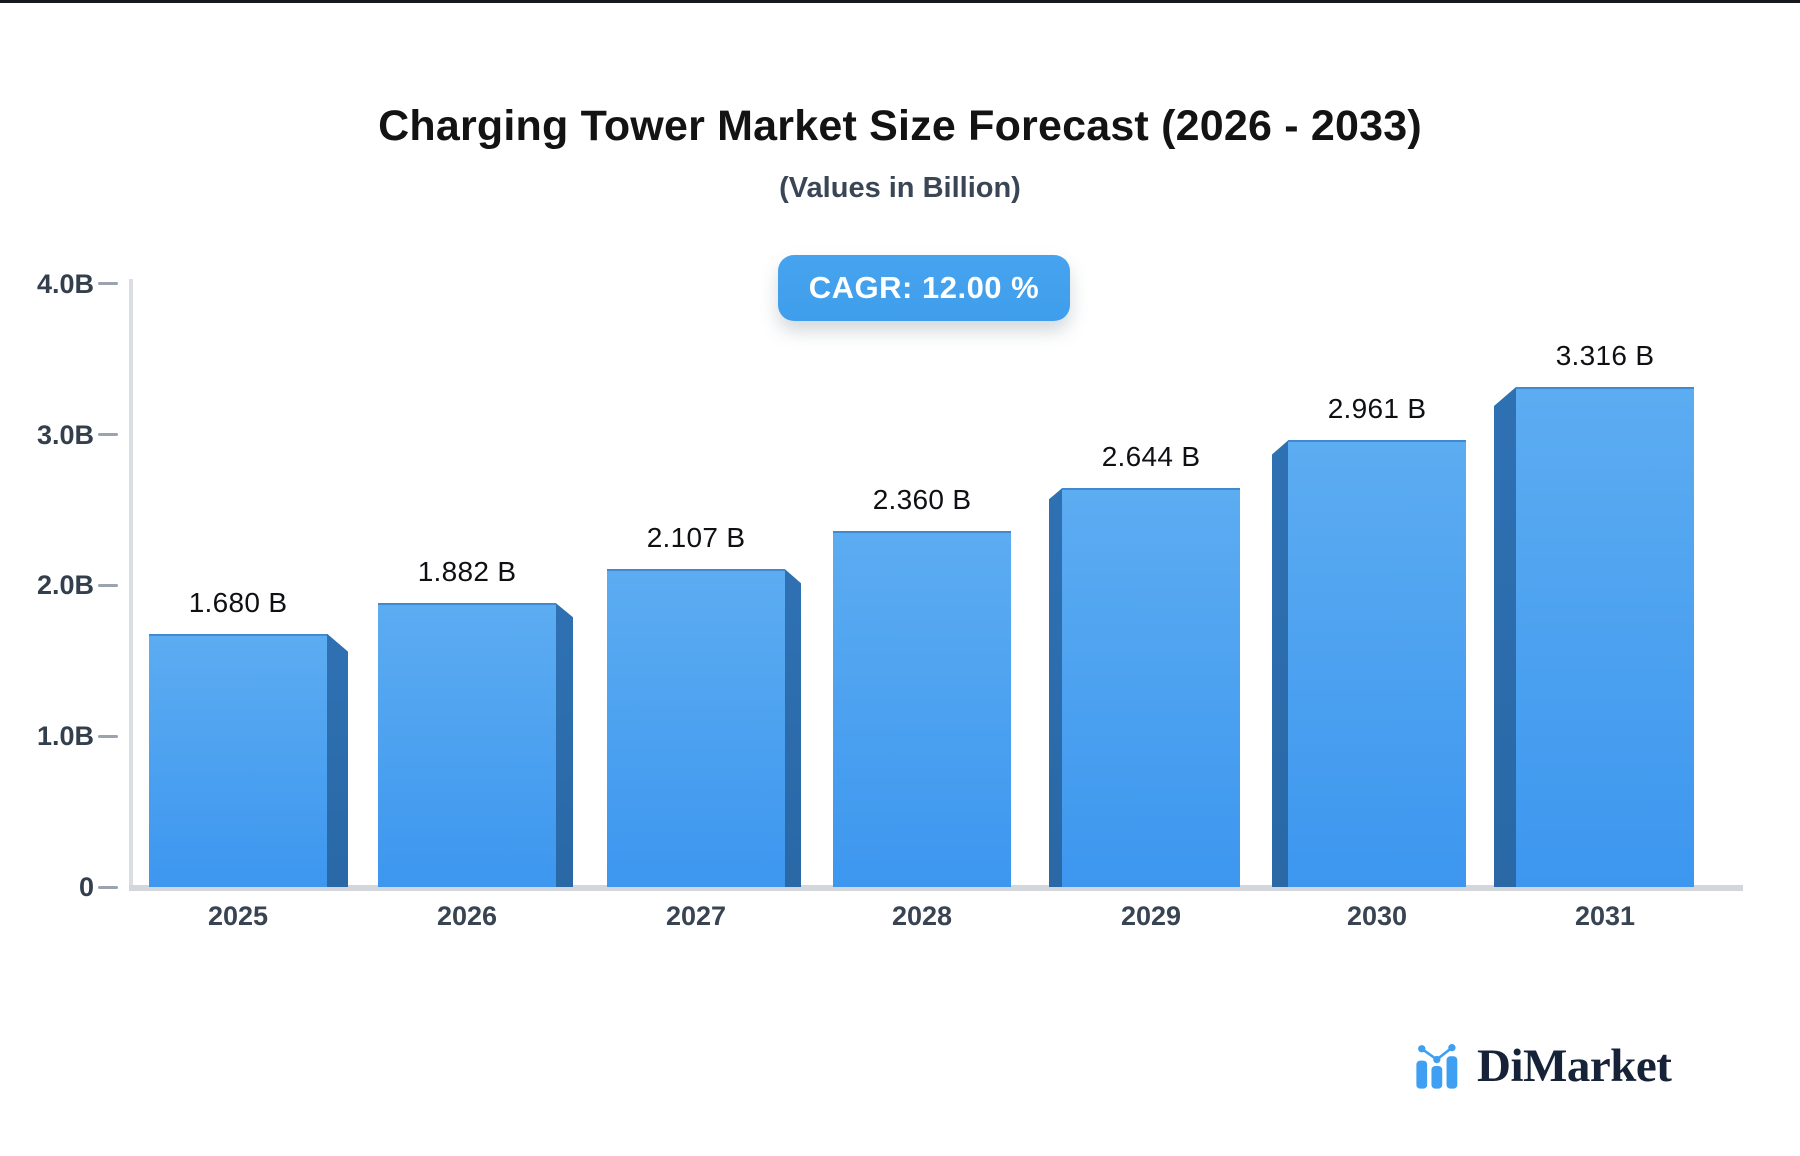 The height and width of the screenshot is (1156, 1800). I want to click on x-axis-label: 2028, so click(922, 916).